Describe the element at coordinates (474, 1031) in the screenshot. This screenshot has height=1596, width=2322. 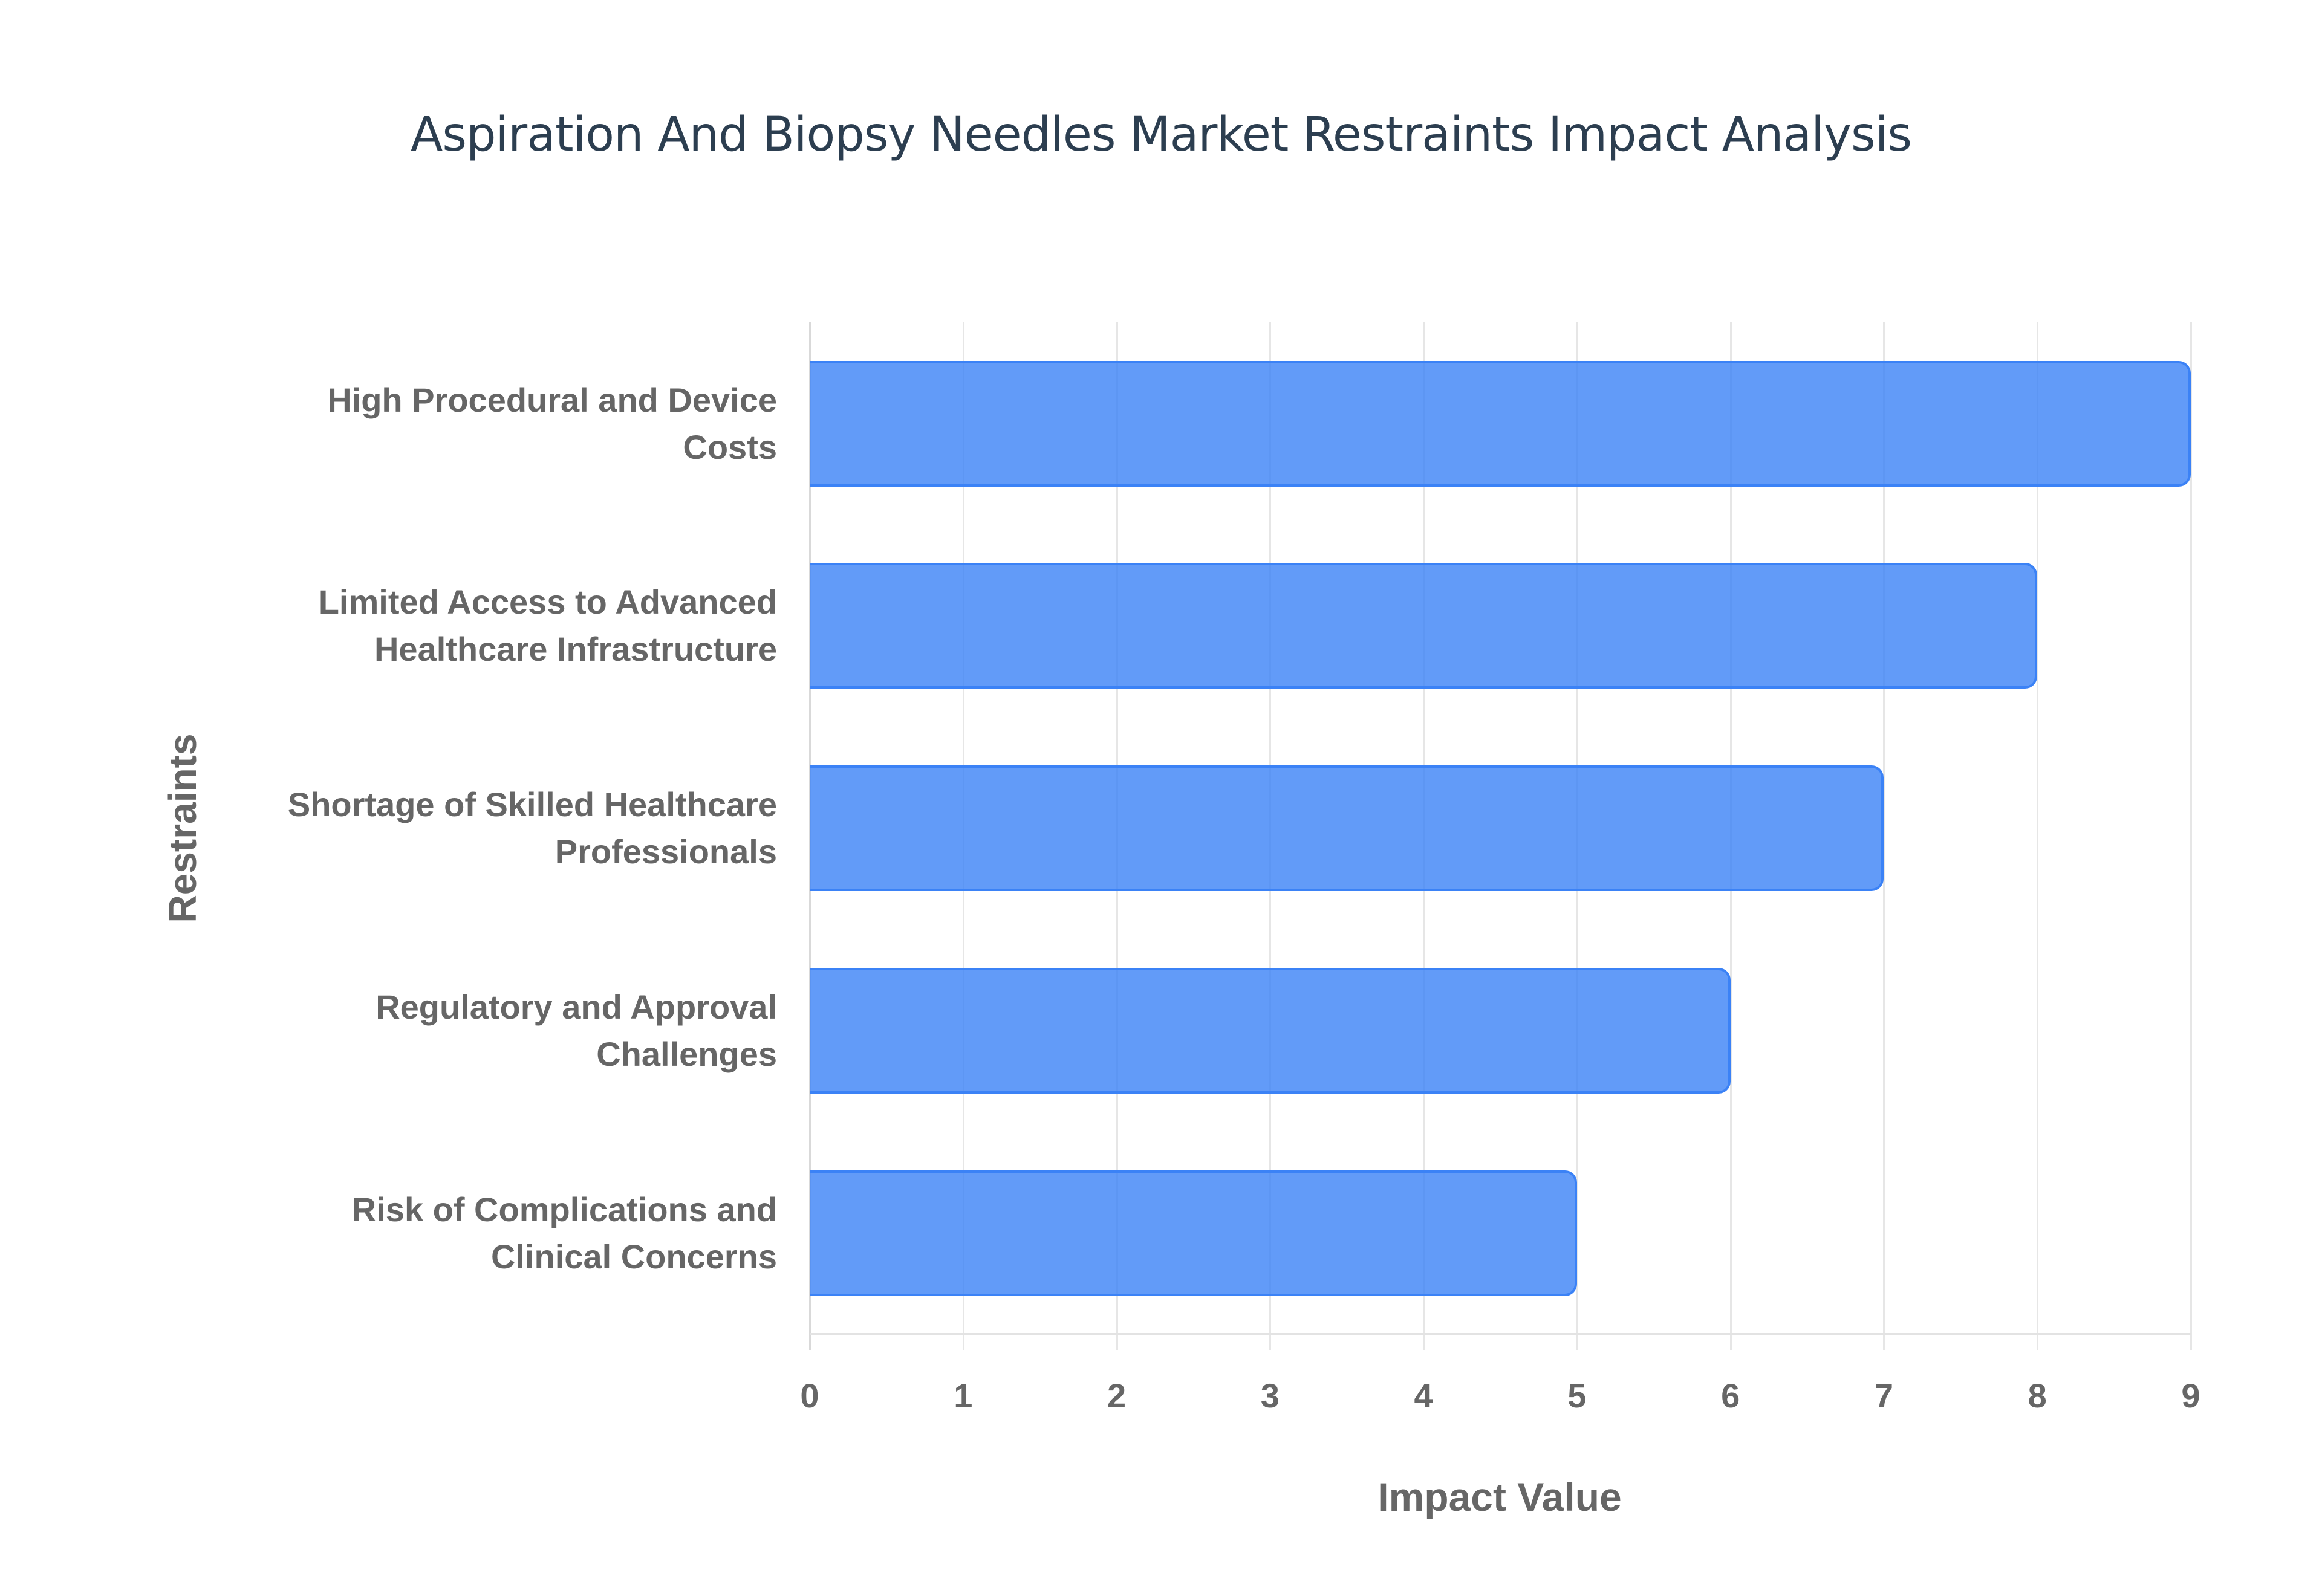
I see `y-tick-label: Regulatory and Approval Challenges` at that location.